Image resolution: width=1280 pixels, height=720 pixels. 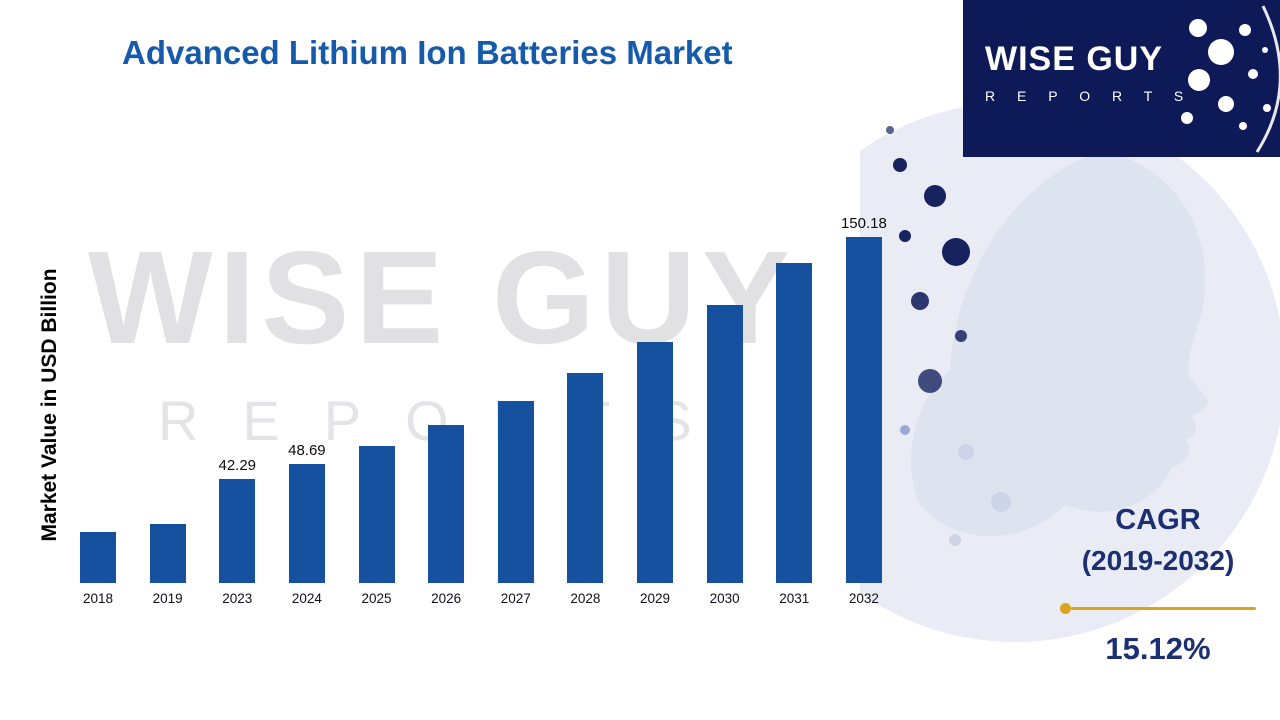 I want to click on logo-subtitle: R E P O R T S, so click(x=1089, y=96).